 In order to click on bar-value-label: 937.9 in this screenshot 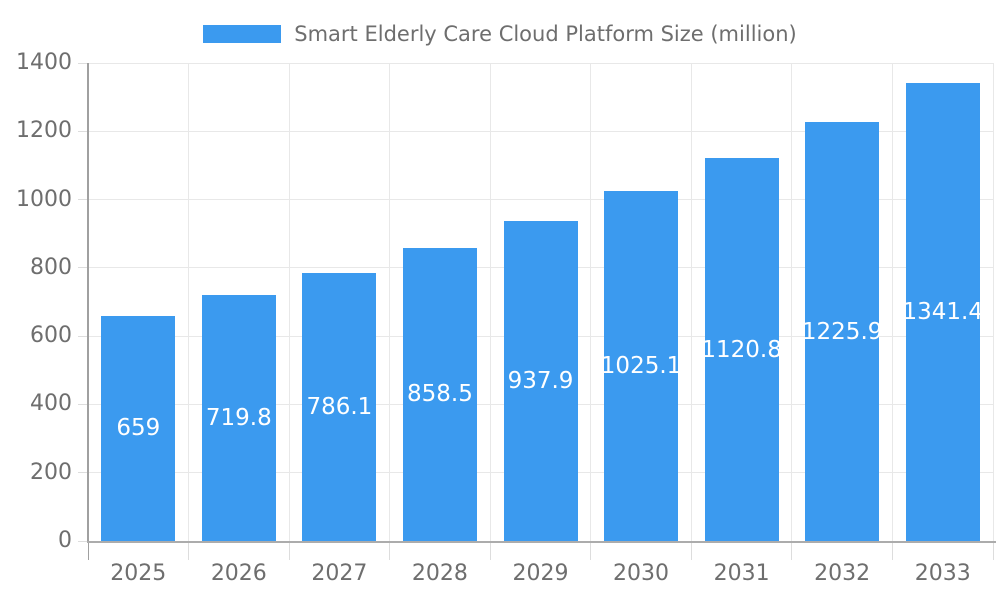, I will do `click(540, 380)`.